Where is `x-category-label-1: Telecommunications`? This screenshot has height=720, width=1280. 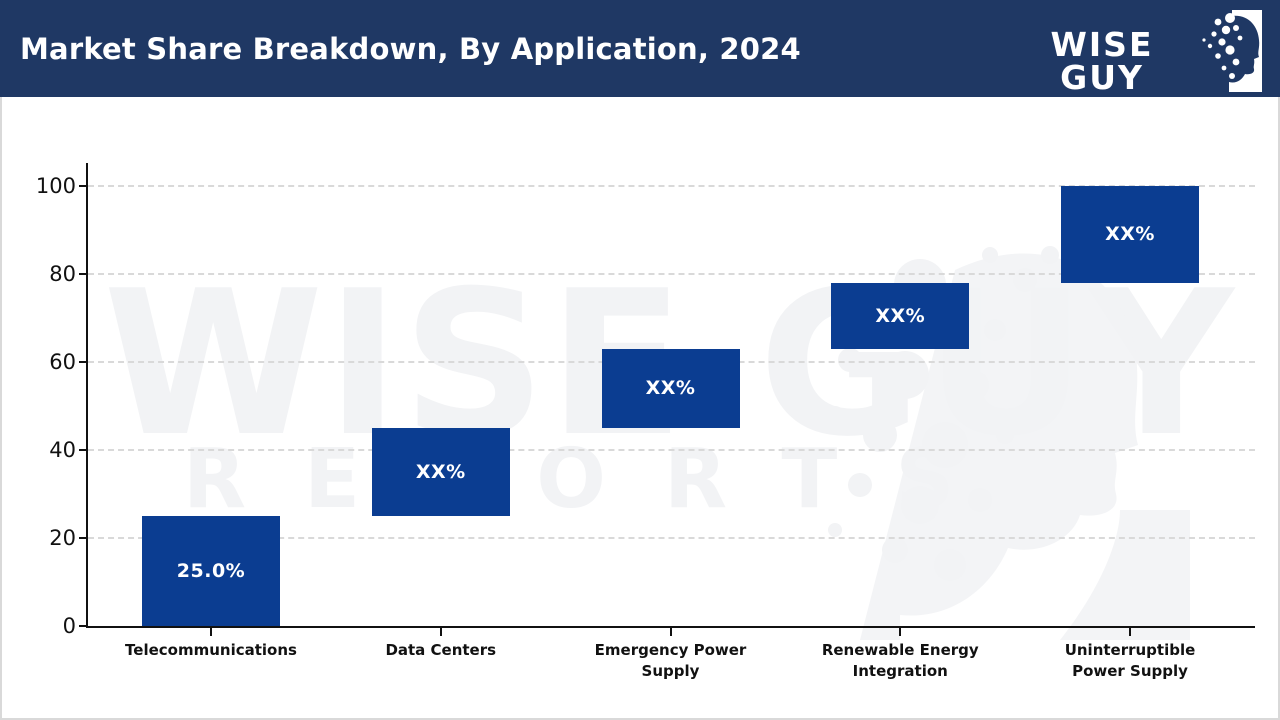 x-category-label-1: Telecommunications is located at coordinates (211, 650).